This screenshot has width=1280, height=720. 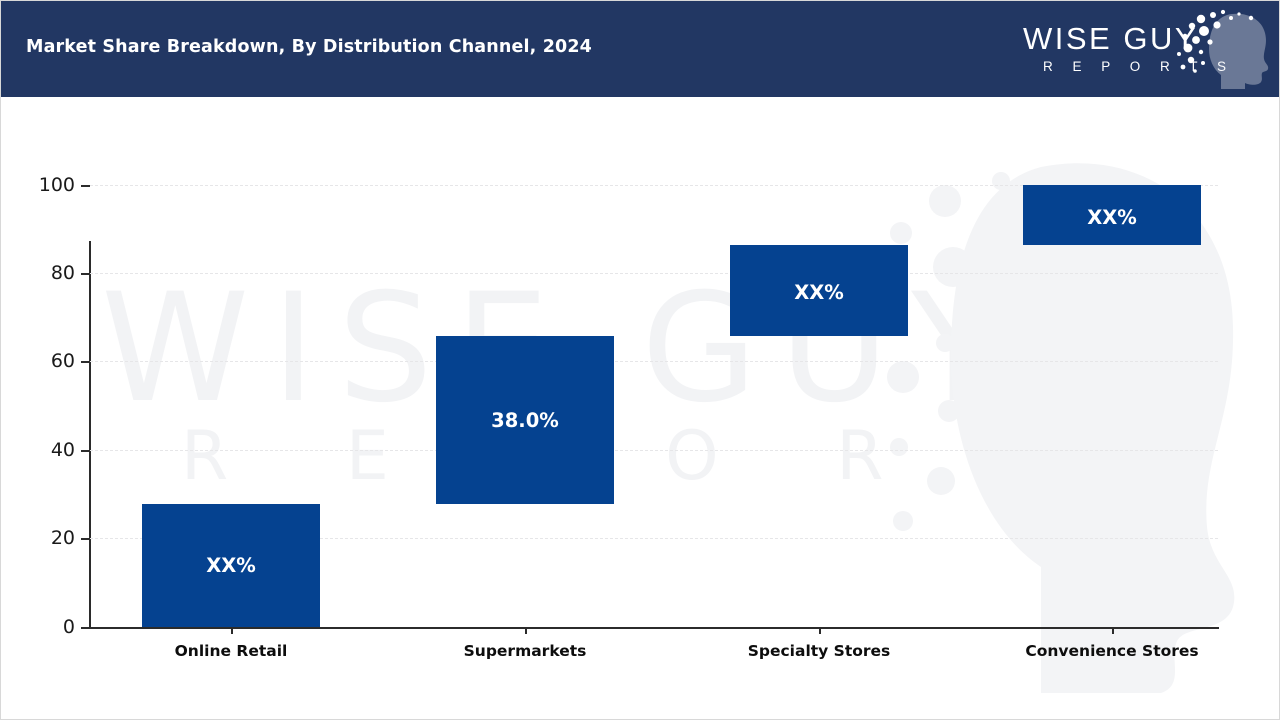 I want to click on logo-wordmark-secondary: R E P O R T S, so click(x=1139, y=66).